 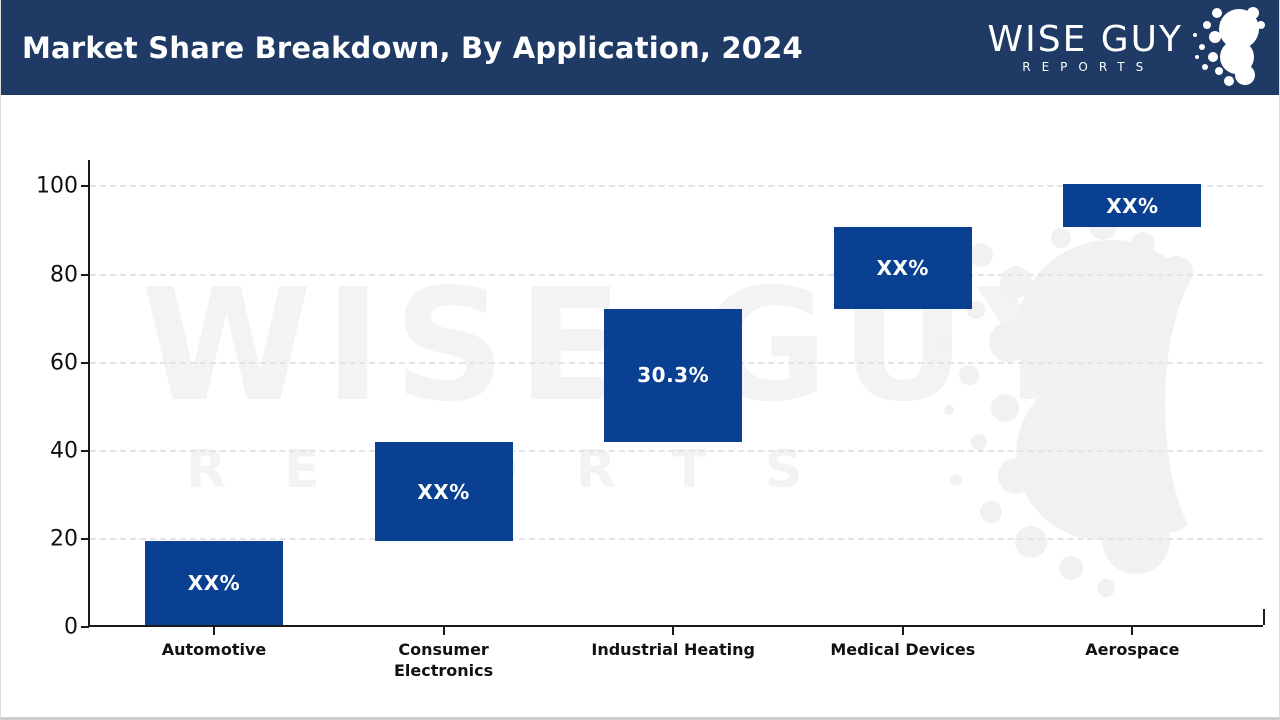 I want to click on x-category-label: Industrial Heating, so click(x=673, y=649).